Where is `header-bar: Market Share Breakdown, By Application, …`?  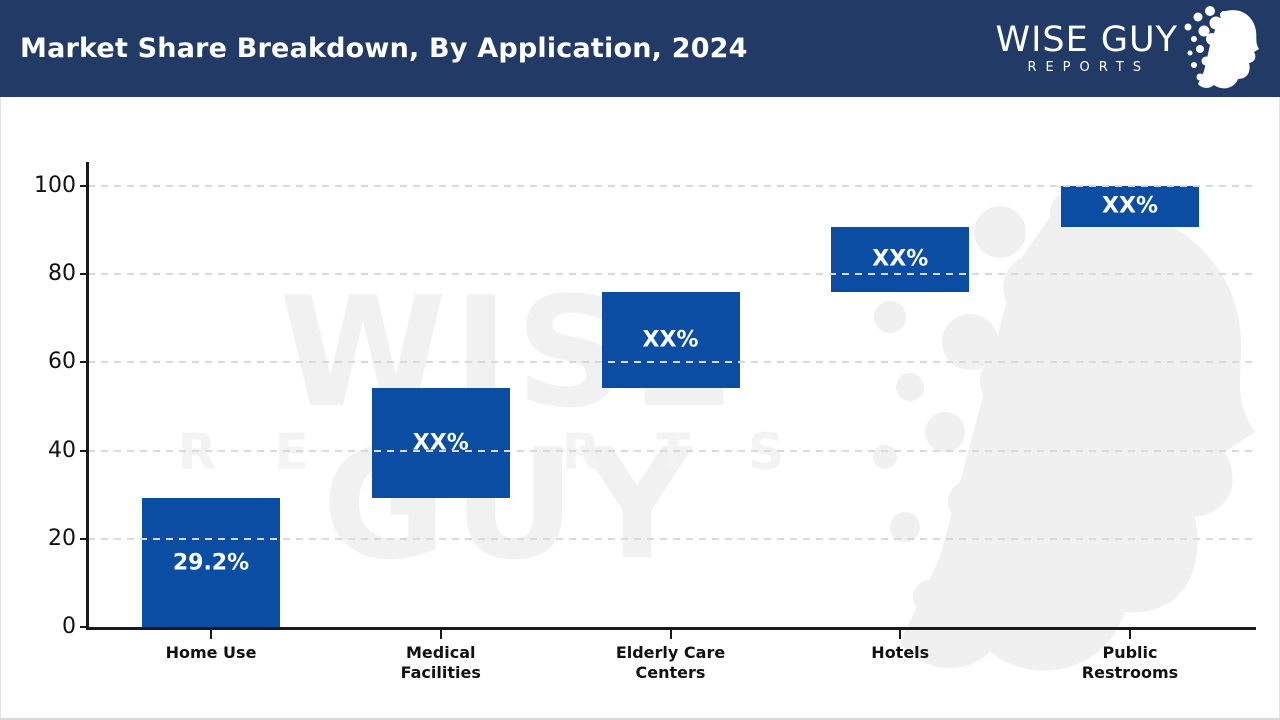 header-bar: Market Share Breakdown, By Application, … is located at coordinates (640, 48).